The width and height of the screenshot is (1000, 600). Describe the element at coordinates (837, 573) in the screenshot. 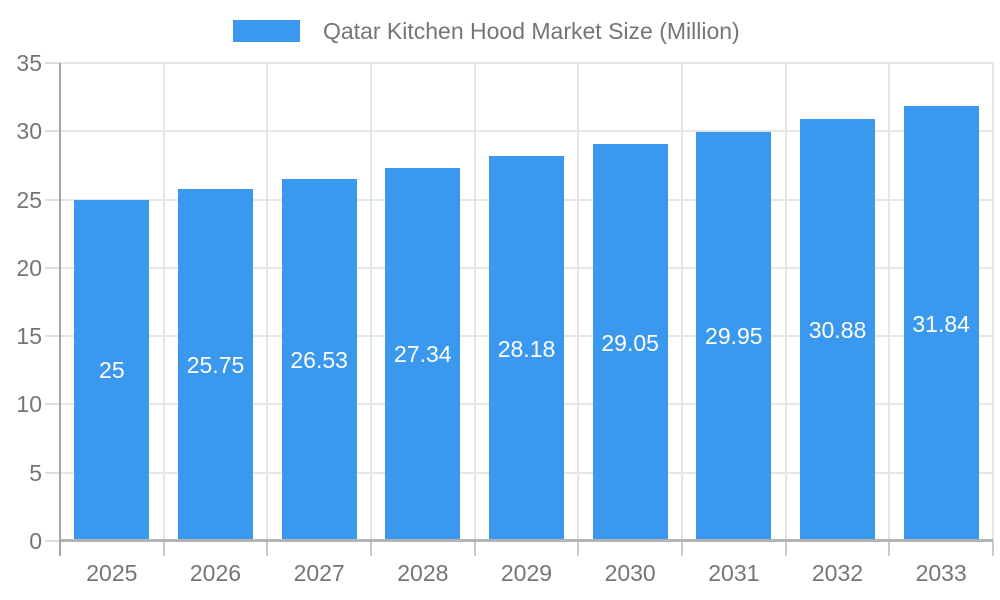

I see `x-tick-label: 2032` at that location.